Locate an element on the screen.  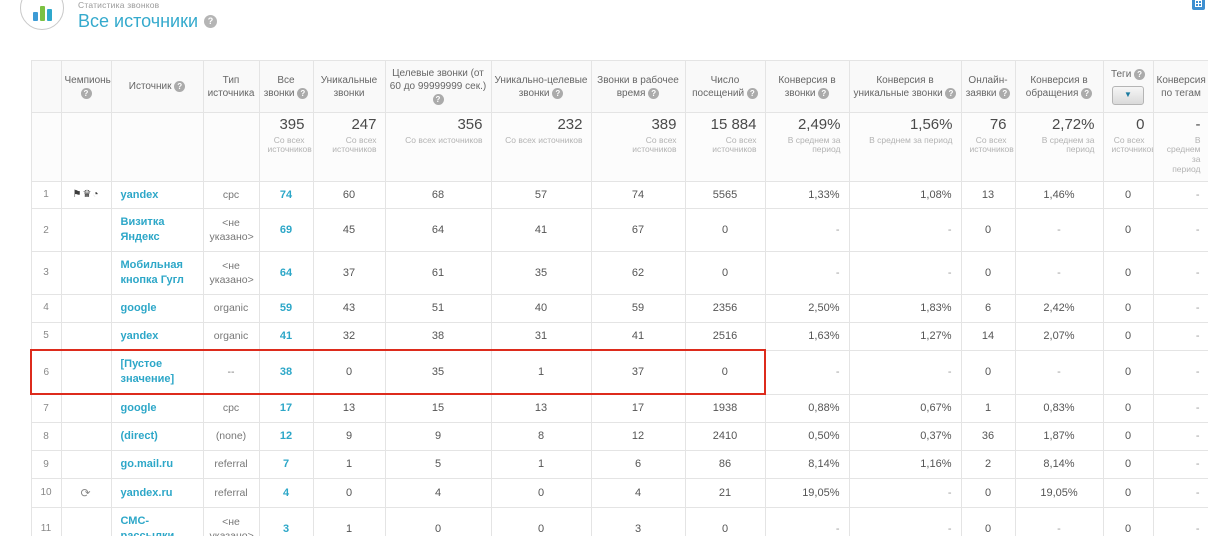
metric-value: 69 is located at coordinates (286, 229).